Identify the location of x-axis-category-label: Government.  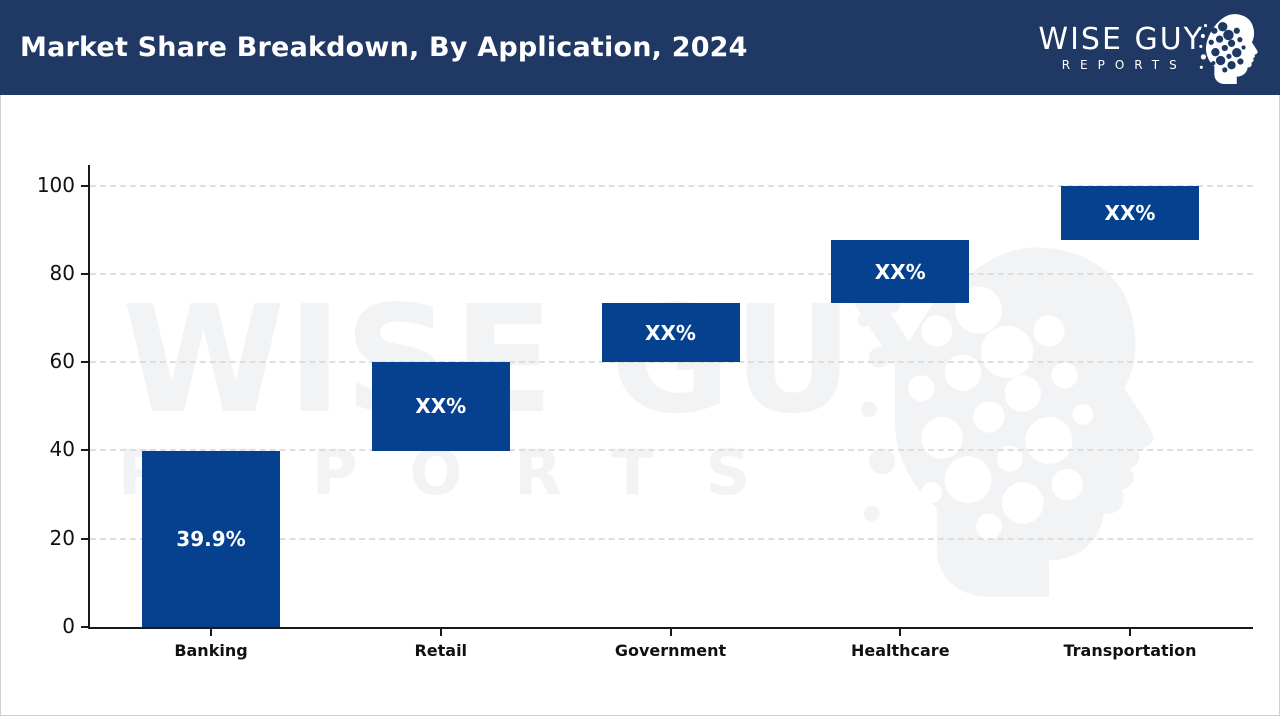
(670, 650).